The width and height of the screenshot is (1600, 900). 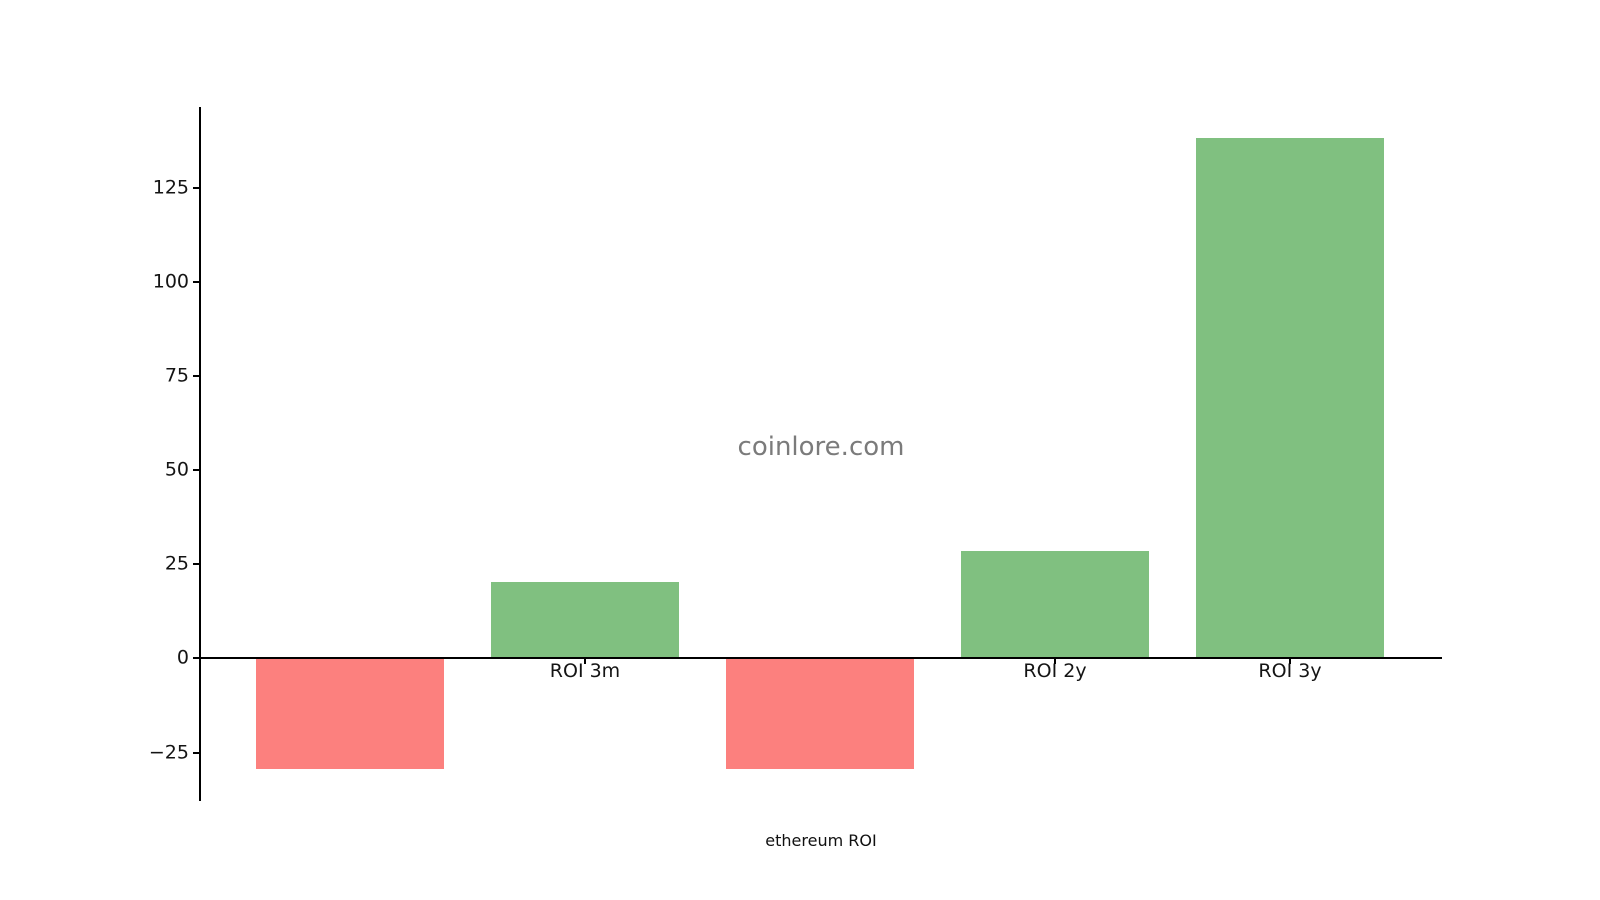 I want to click on x-axis-zero-line, so click(x=820, y=658).